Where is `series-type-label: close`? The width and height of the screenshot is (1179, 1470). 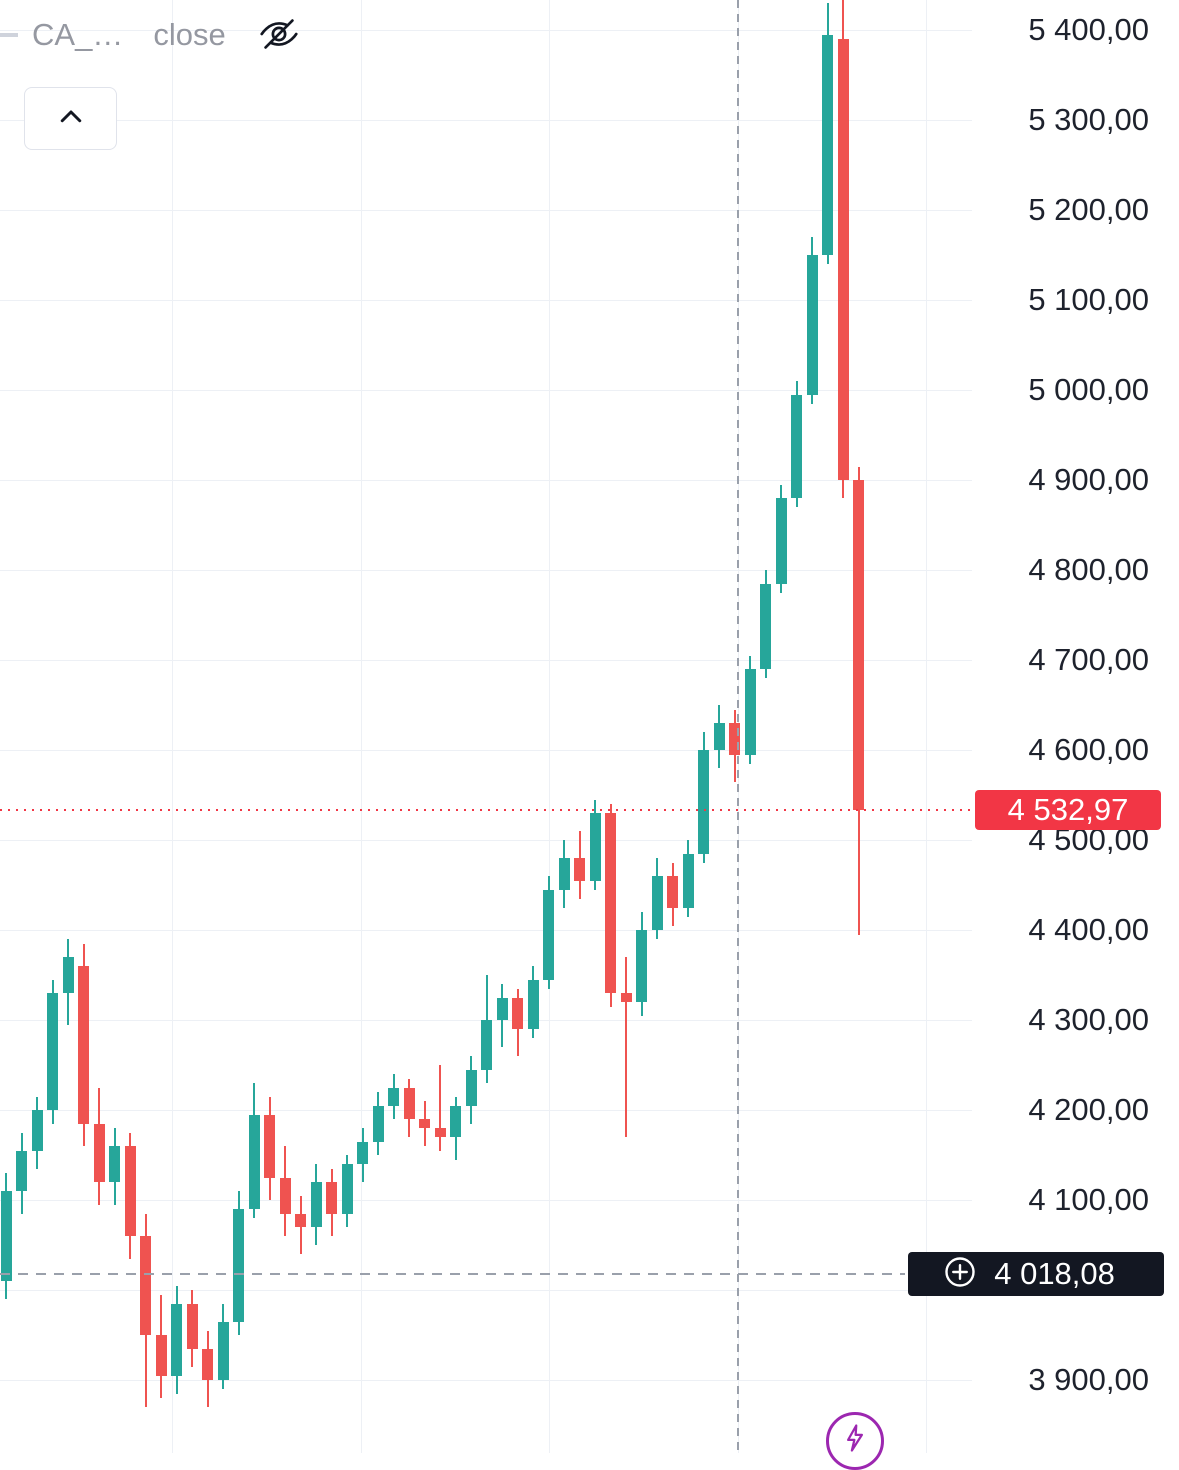
series-type-label: close is located at coordinates (189, 34).